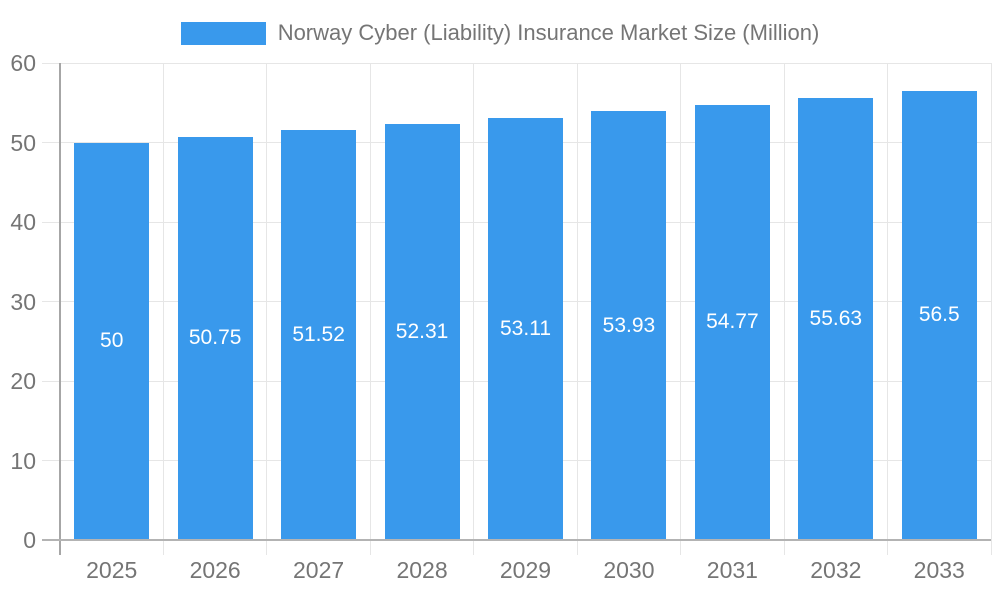 The image size is (1000, 600). Describe the element at coordinates (525, 570) in the screenshot. I see `x-axis-label: 2029` at that location.